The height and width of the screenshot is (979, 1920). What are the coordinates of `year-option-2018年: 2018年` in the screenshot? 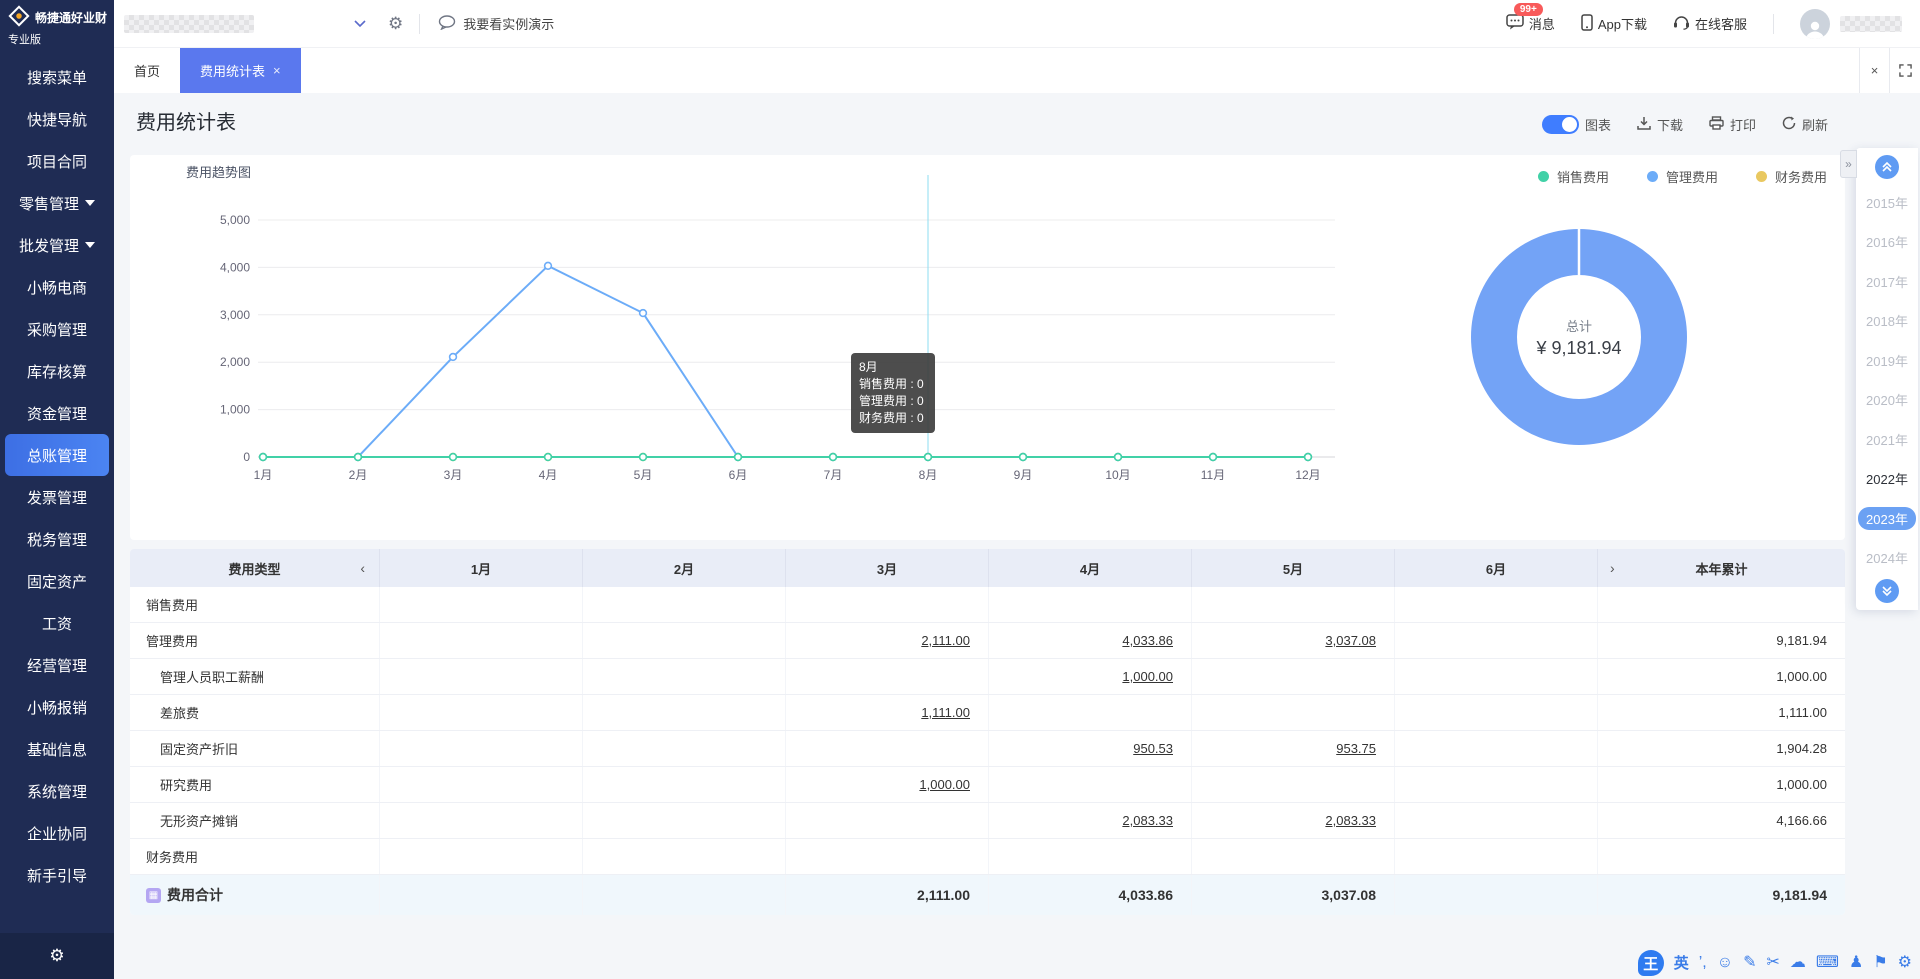 It's located at (1887, 321).